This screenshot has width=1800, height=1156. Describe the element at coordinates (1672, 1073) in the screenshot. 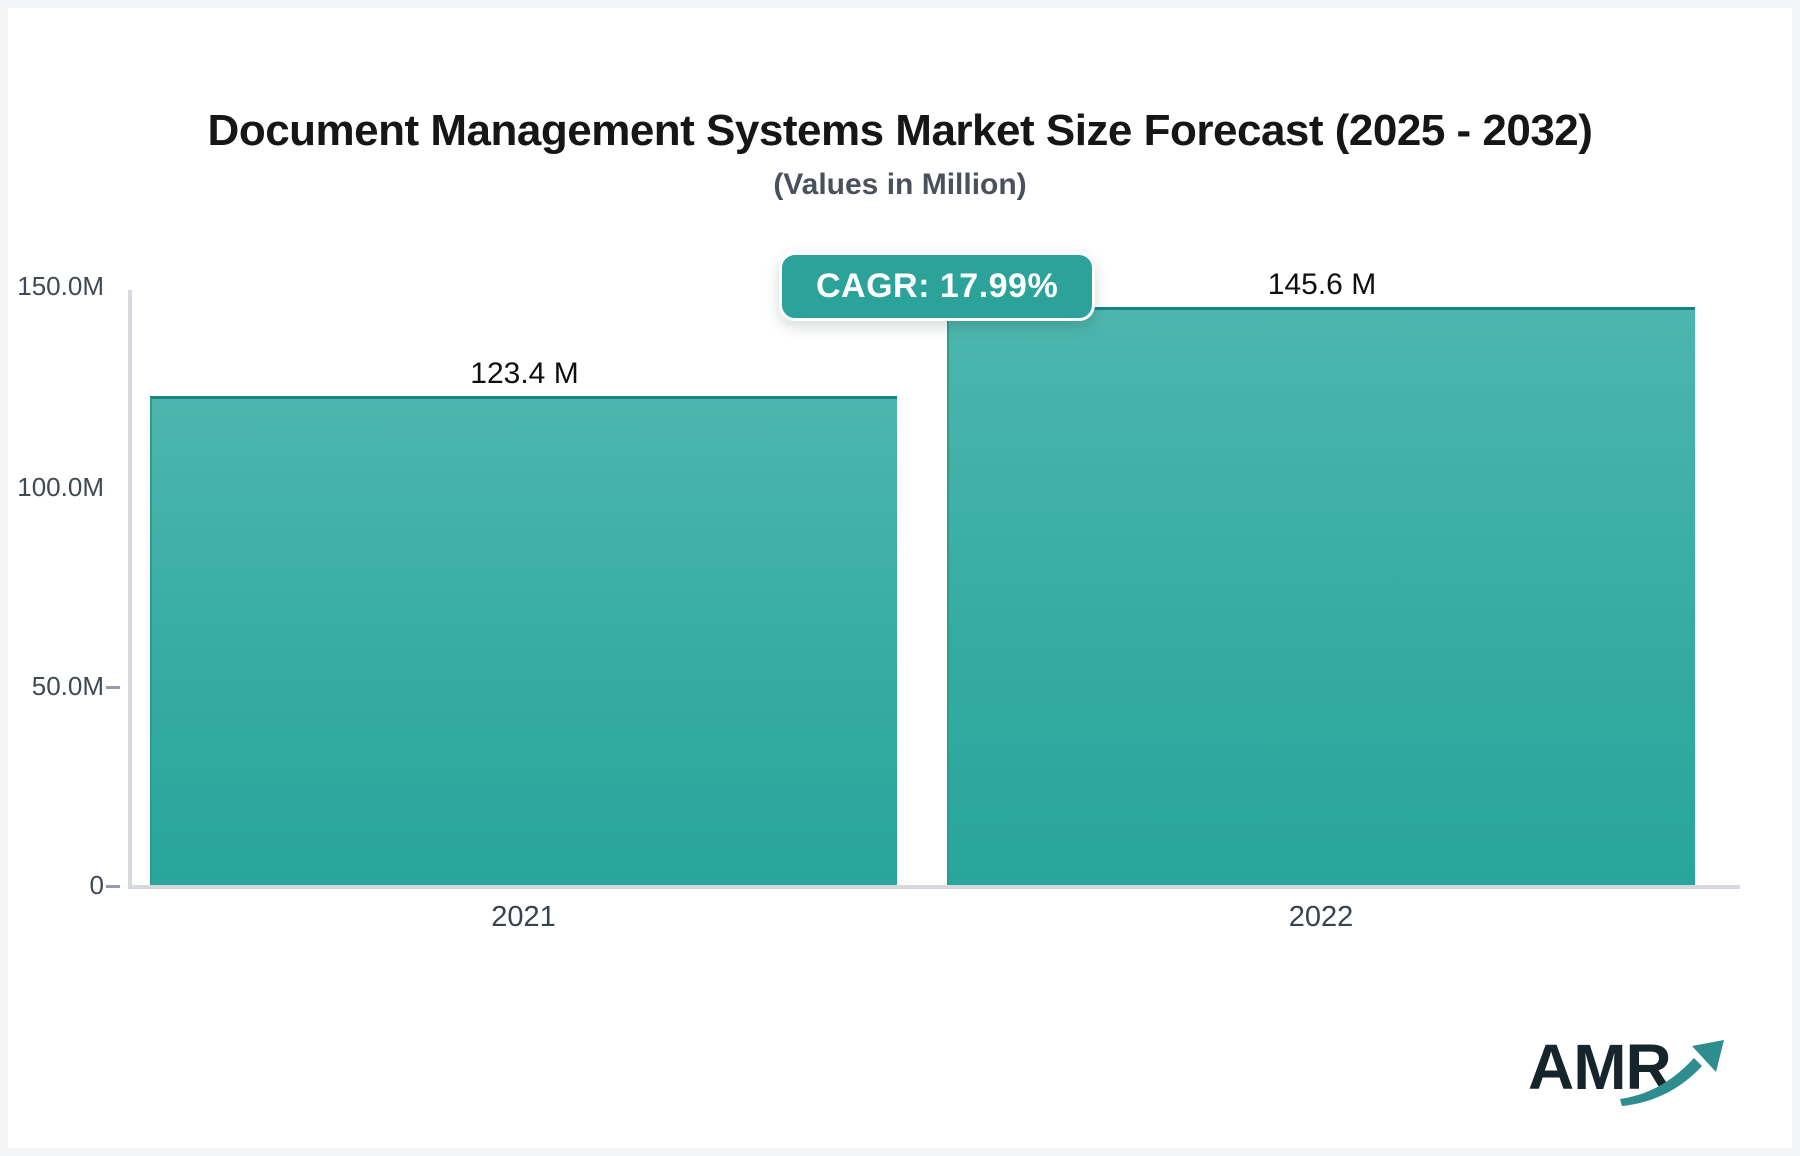

I see `growth-arrow-icon` at that location.